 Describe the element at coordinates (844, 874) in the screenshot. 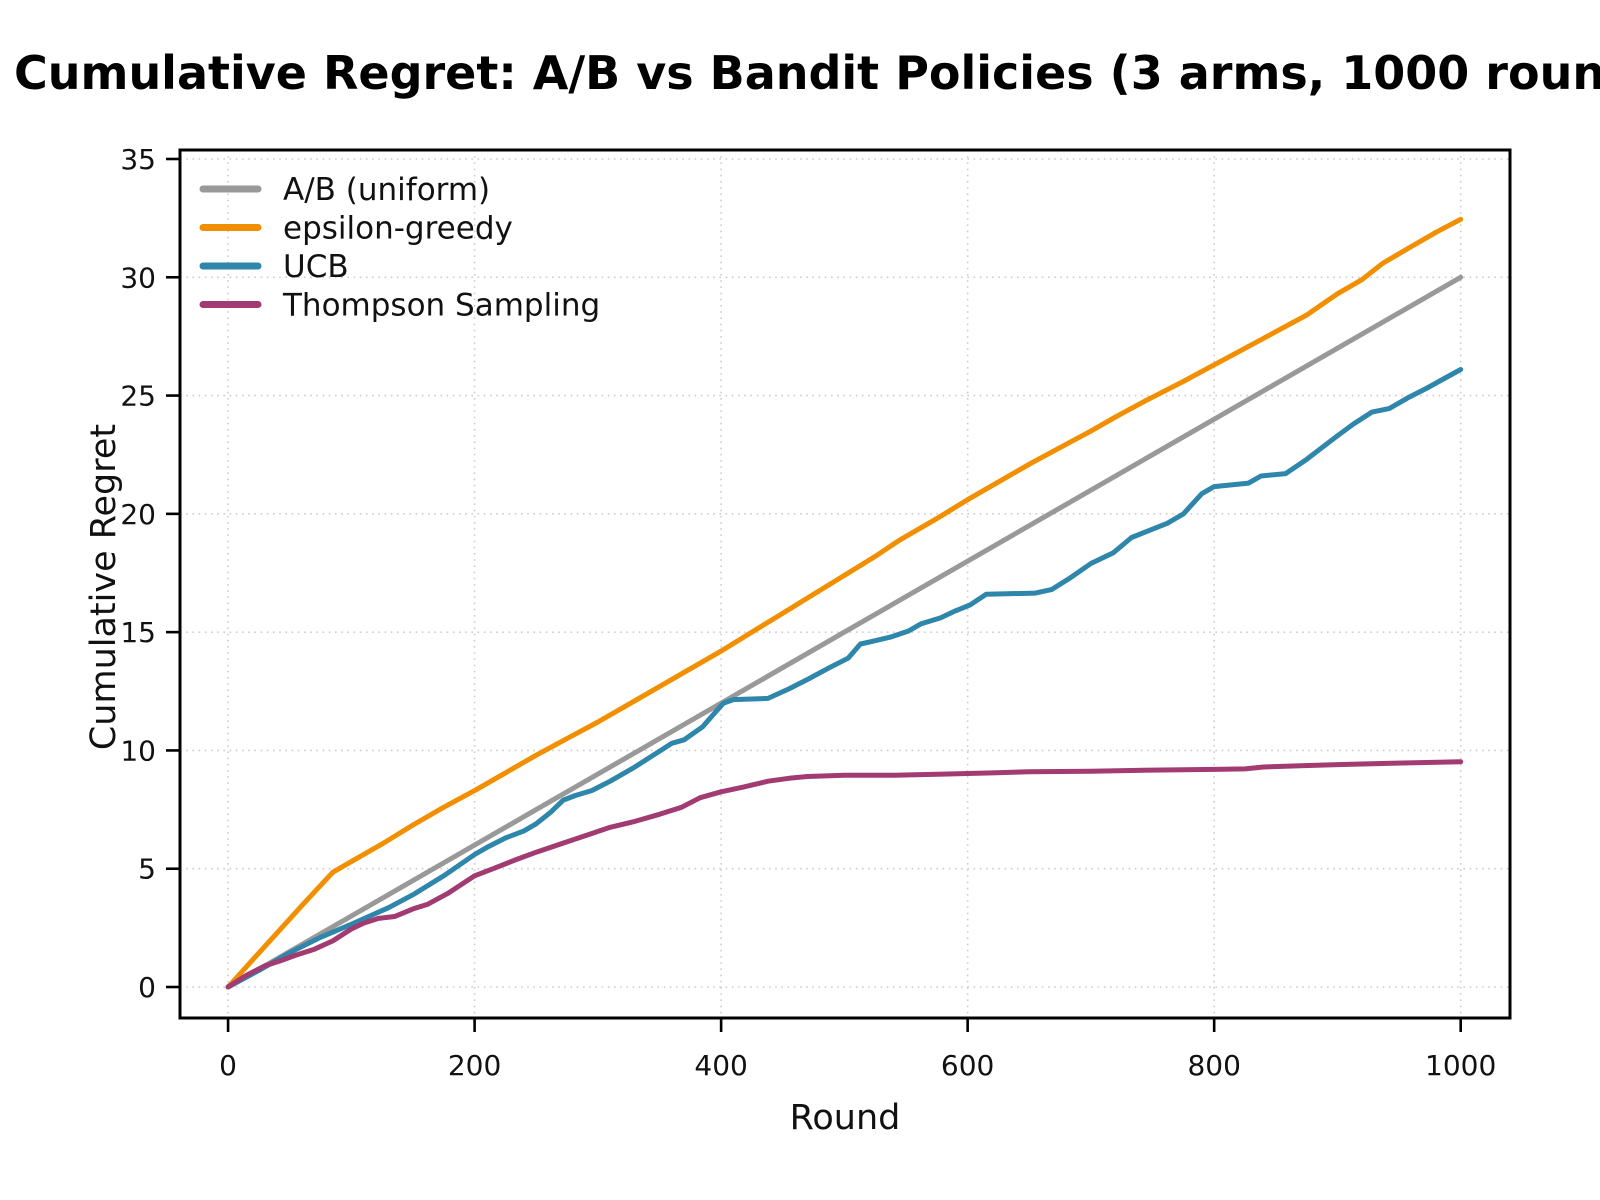

I see `series-line-thompson-sampling` at that location.